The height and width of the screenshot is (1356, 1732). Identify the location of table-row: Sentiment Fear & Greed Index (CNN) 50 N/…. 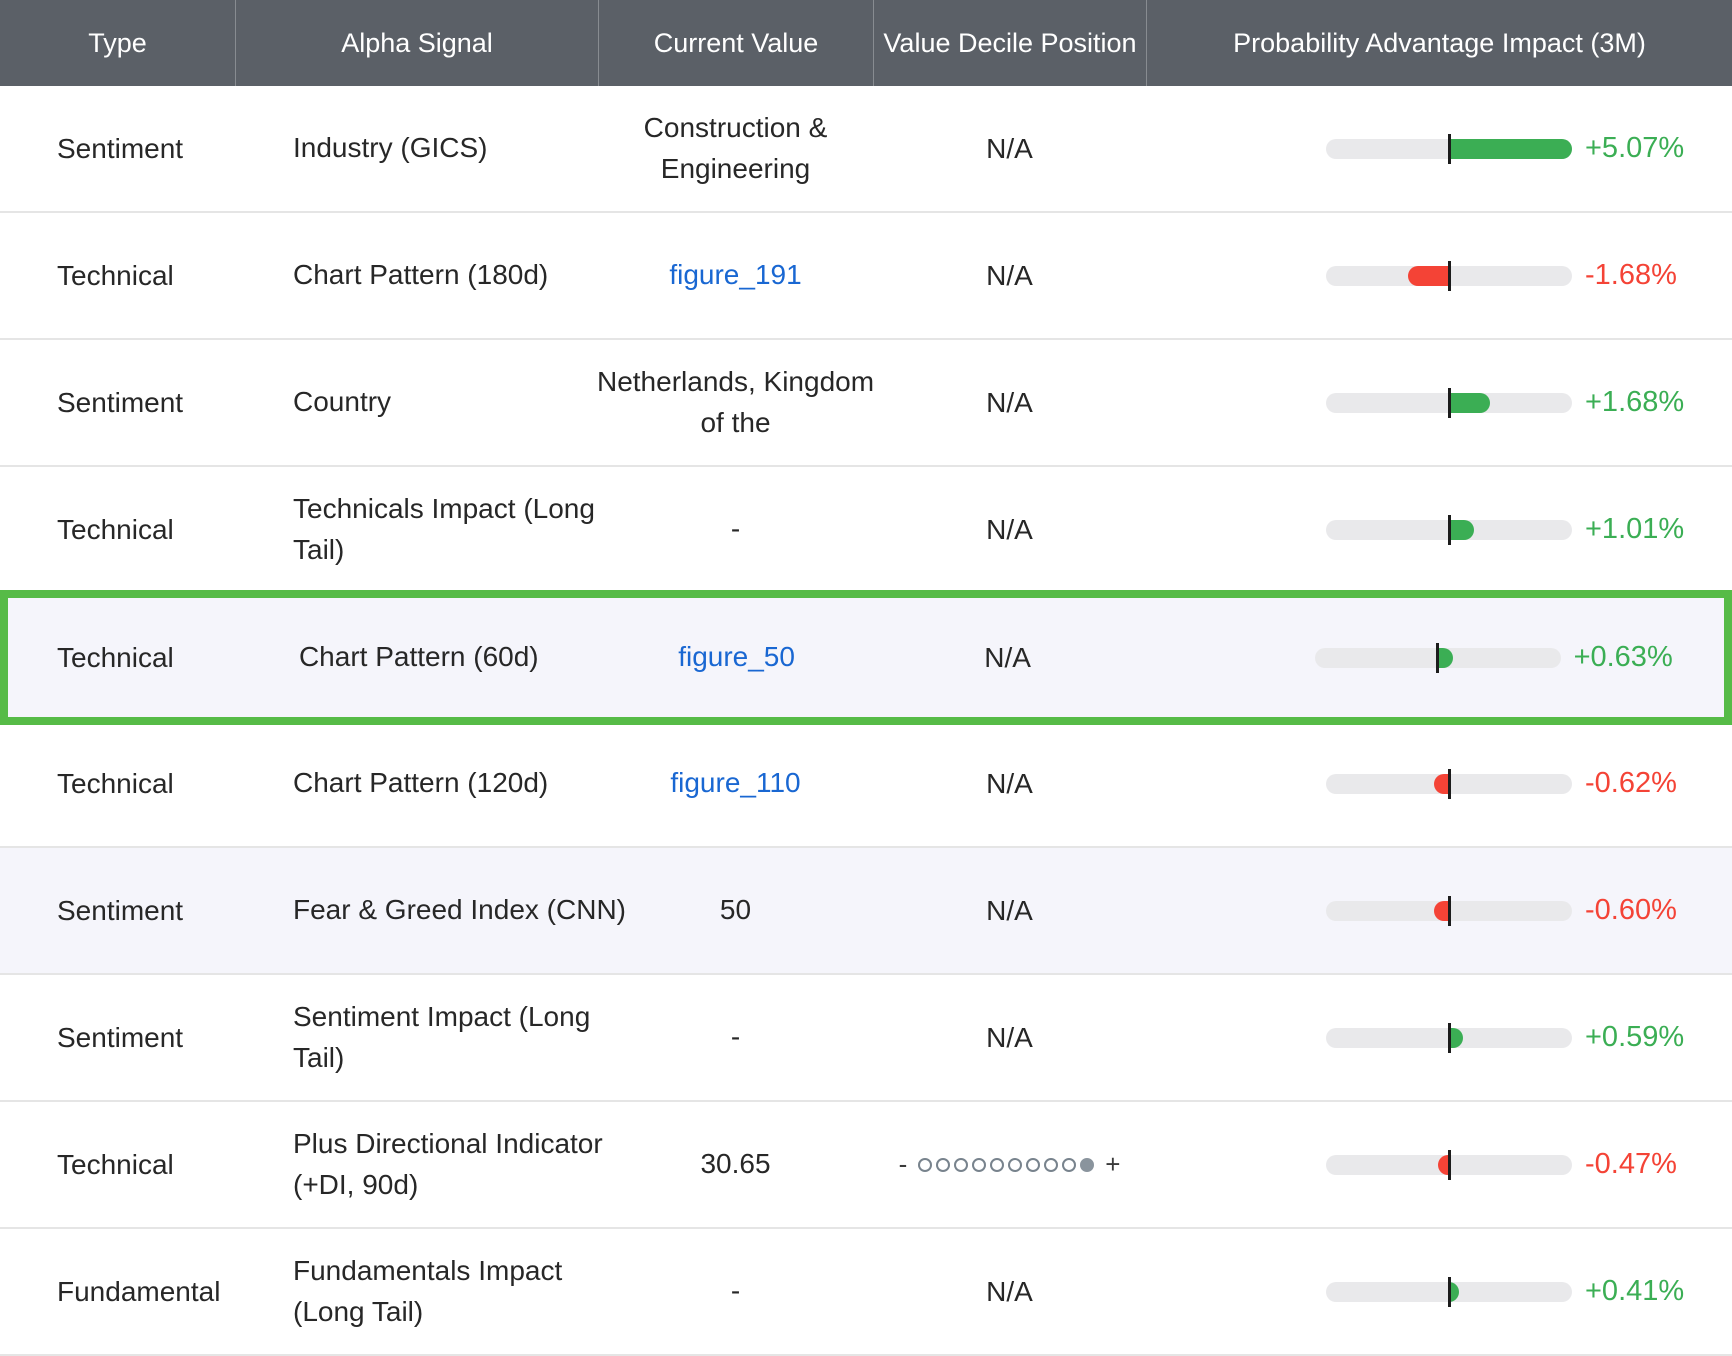
(866, 911).